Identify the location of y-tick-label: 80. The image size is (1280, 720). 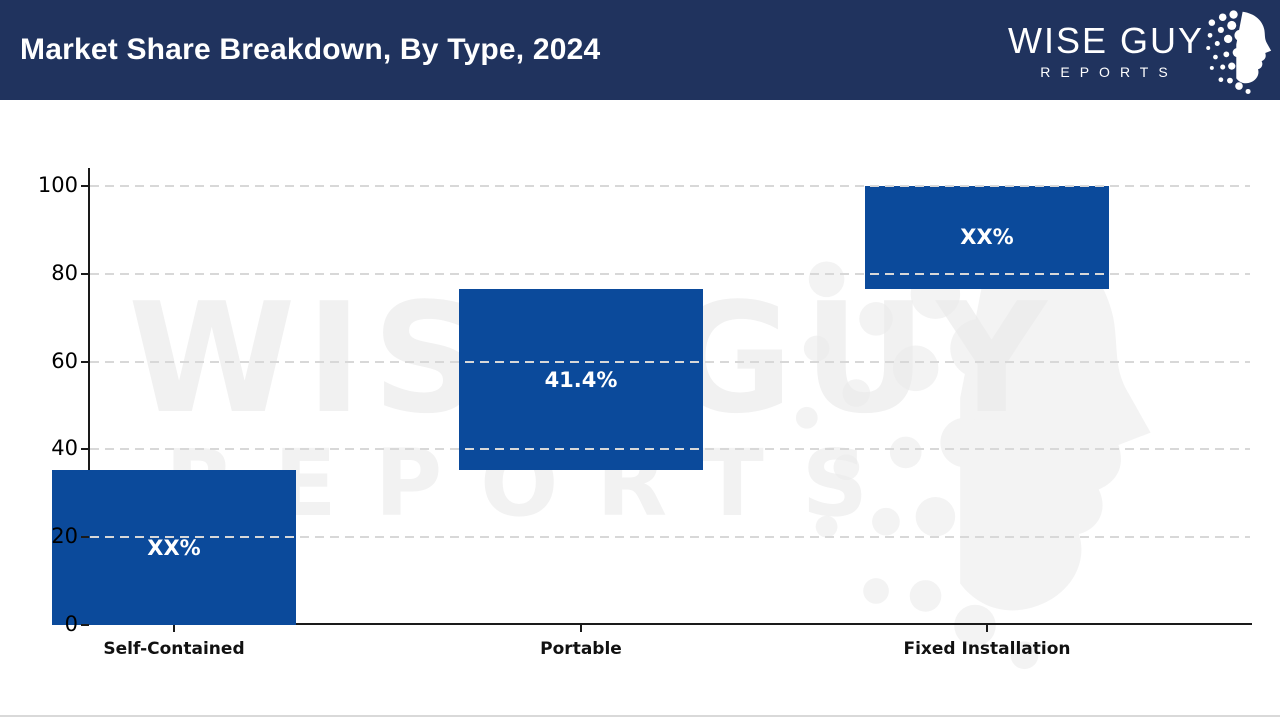
(64, 272).